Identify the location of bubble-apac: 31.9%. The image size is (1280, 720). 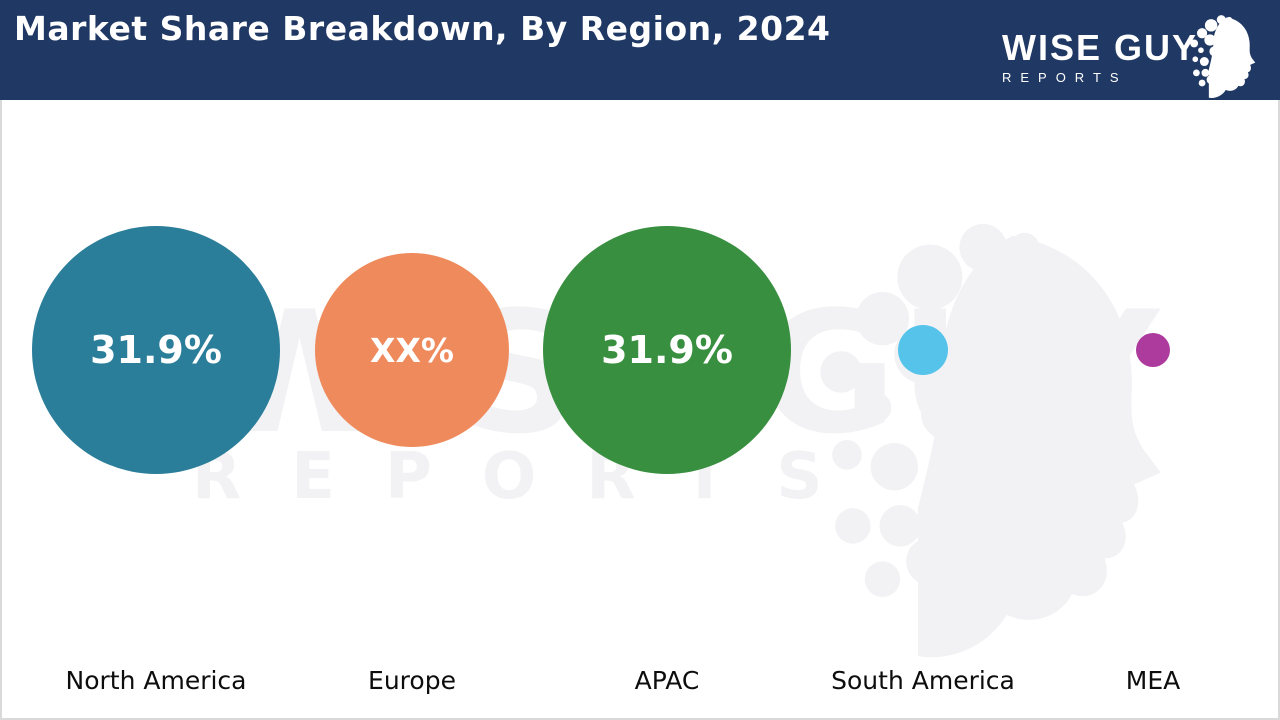
(667, 350).